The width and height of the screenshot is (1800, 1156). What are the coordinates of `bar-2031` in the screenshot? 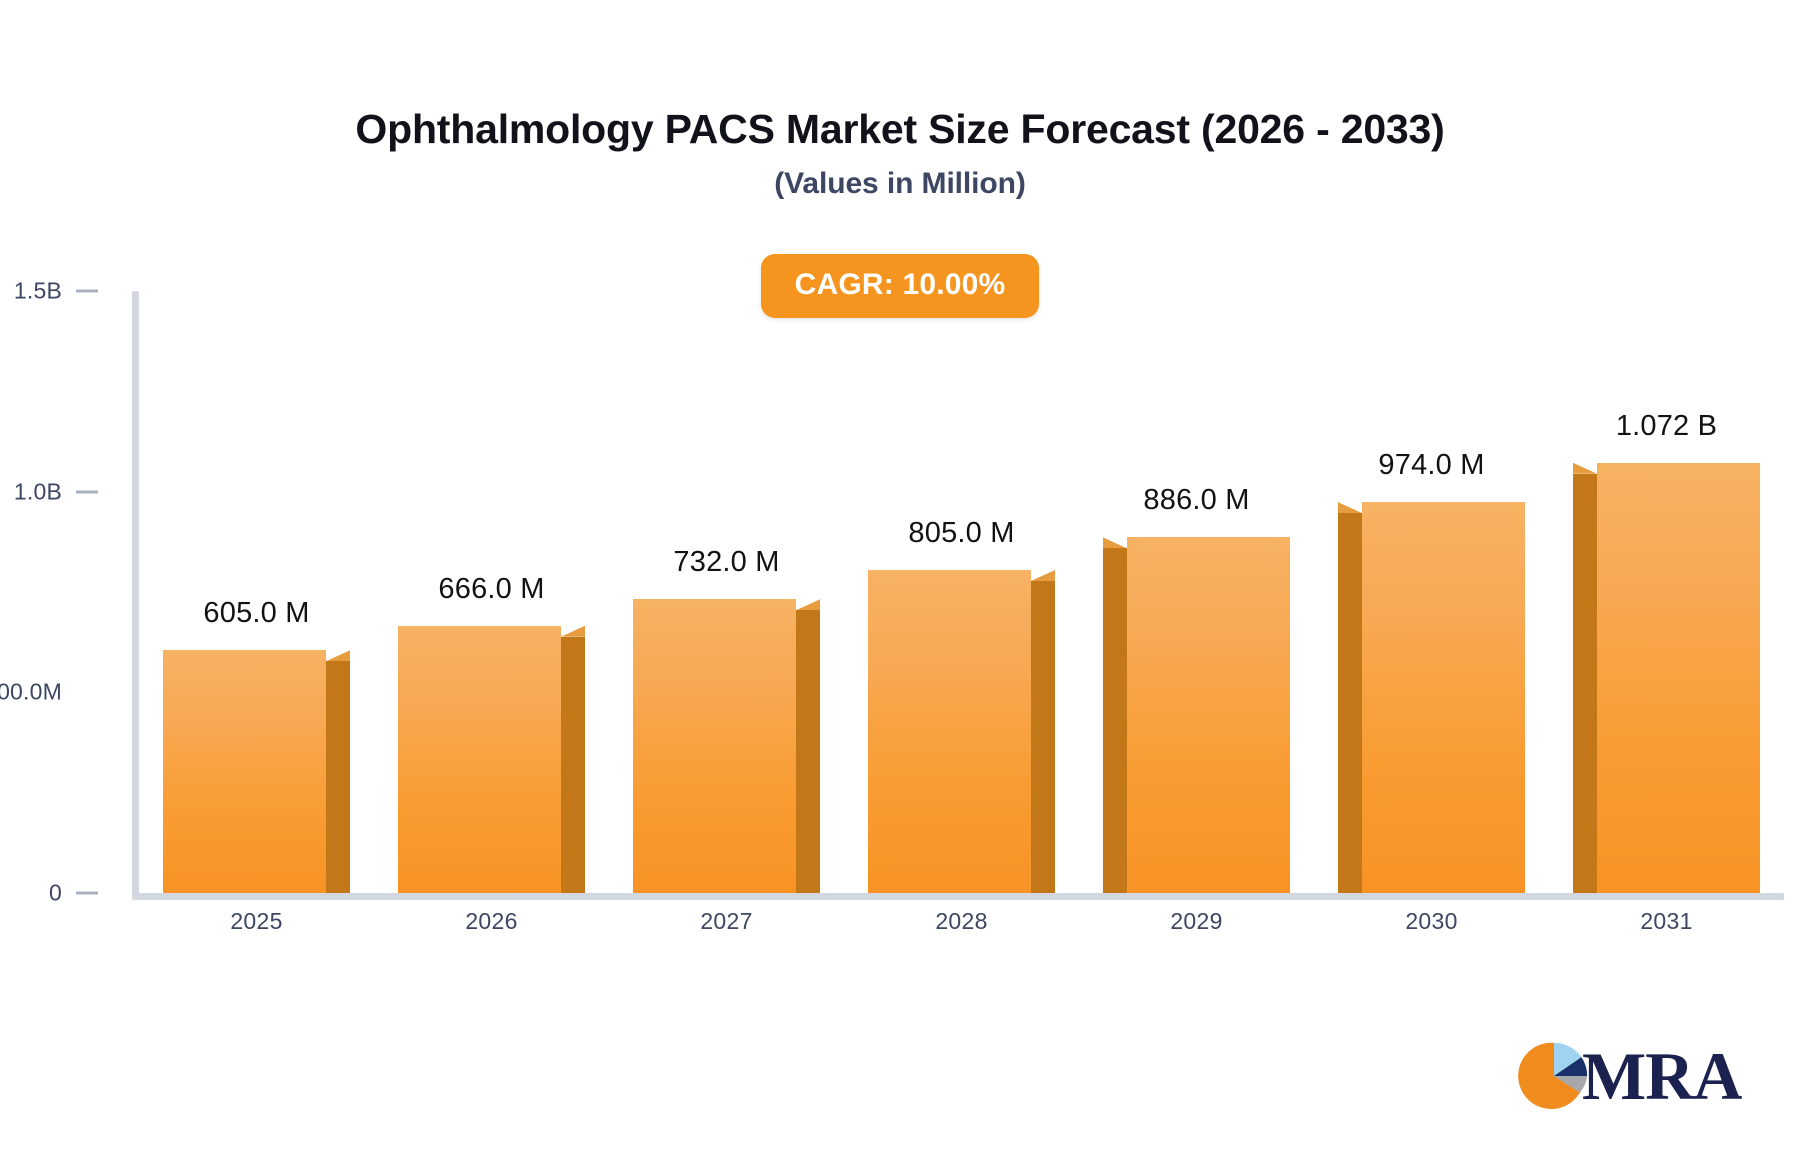 It's located at (1666, 677).